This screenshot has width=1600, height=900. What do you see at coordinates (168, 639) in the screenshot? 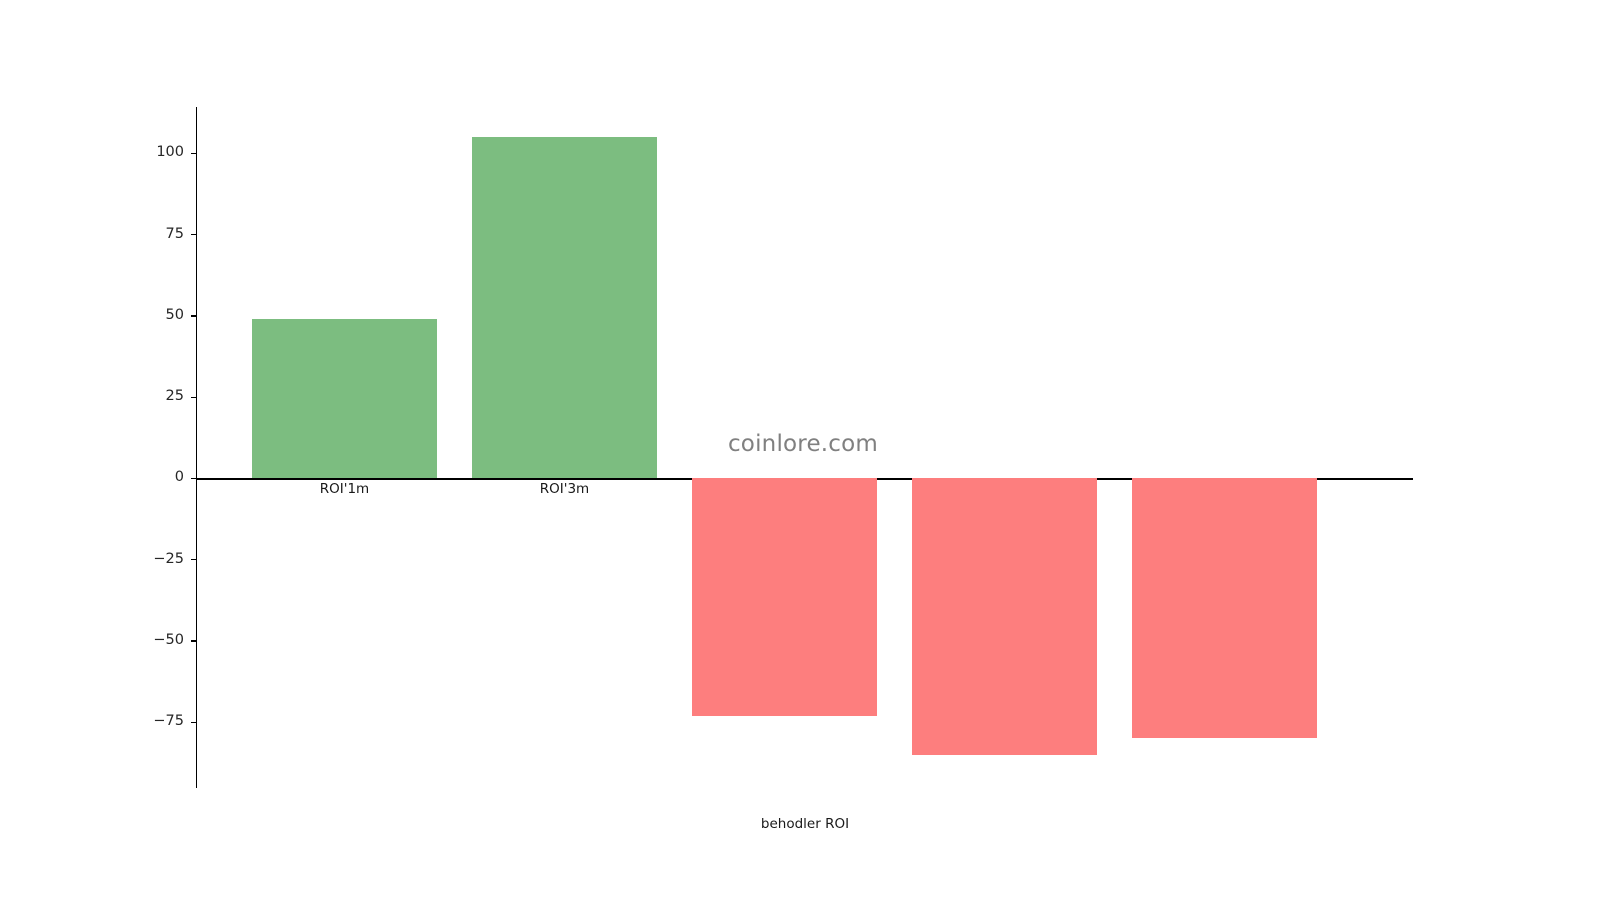
I see `y-axis-tick-label: −50` at bounding box center [168, 639].